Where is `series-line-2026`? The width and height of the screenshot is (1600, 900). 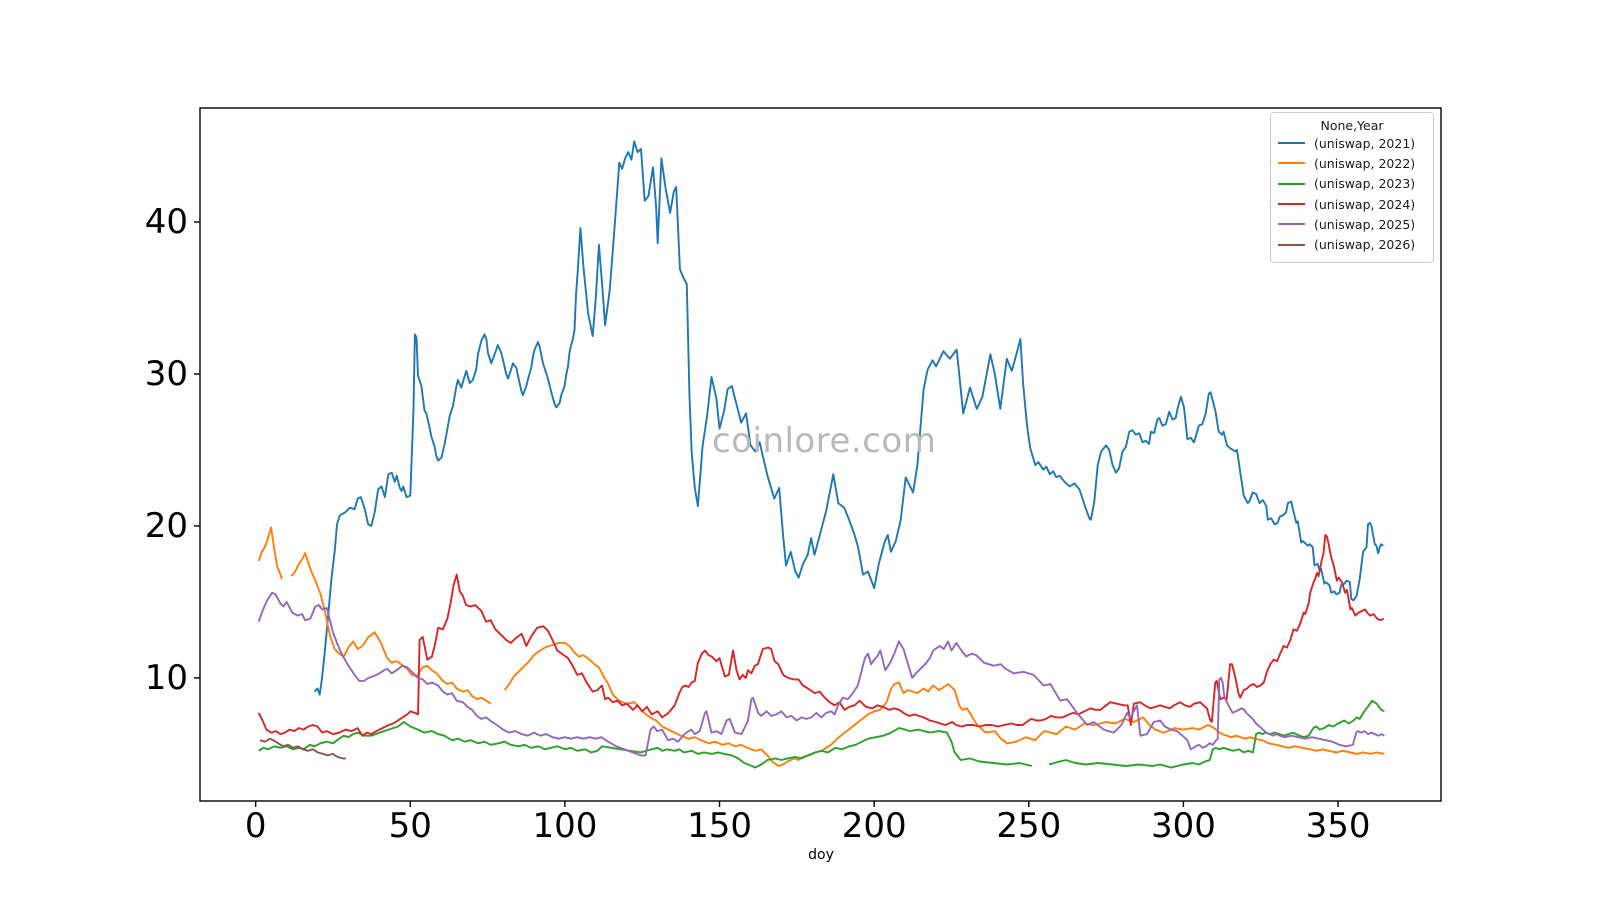 series-line-2026 is located at coordinates (302, 748).